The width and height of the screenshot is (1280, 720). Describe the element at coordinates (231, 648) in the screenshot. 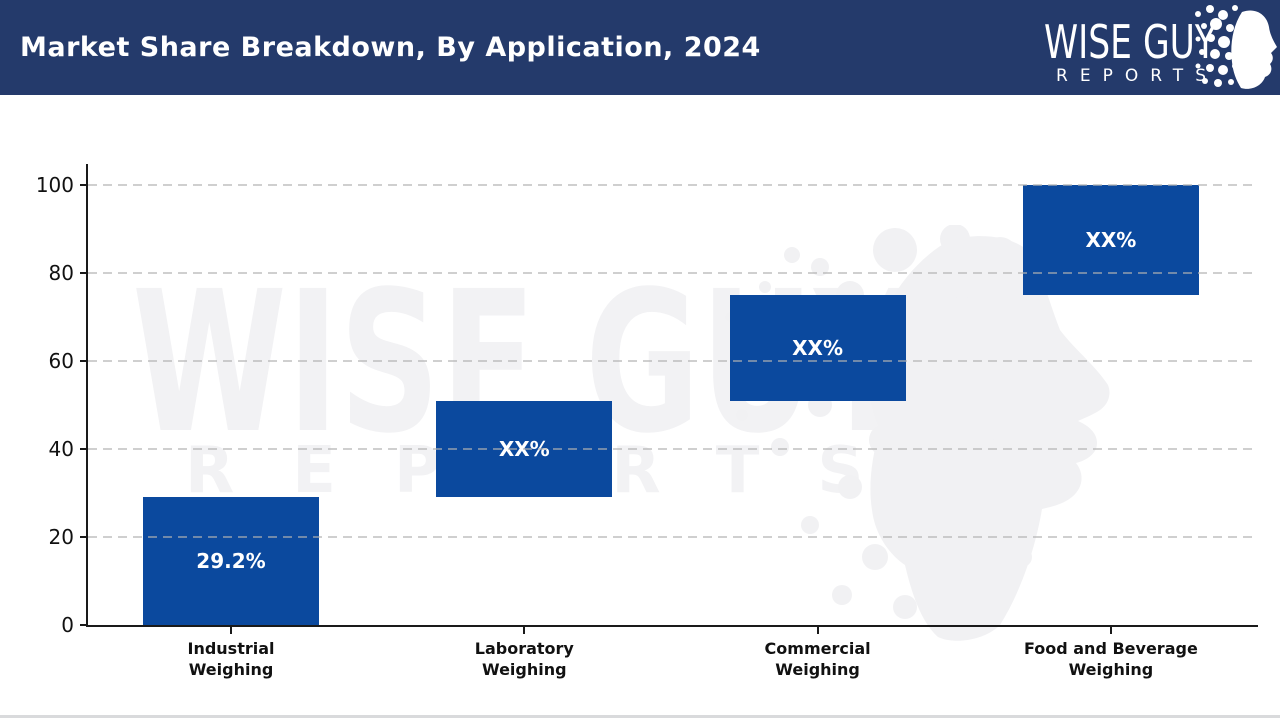

I see `category-label-line: Industrial` at that location.